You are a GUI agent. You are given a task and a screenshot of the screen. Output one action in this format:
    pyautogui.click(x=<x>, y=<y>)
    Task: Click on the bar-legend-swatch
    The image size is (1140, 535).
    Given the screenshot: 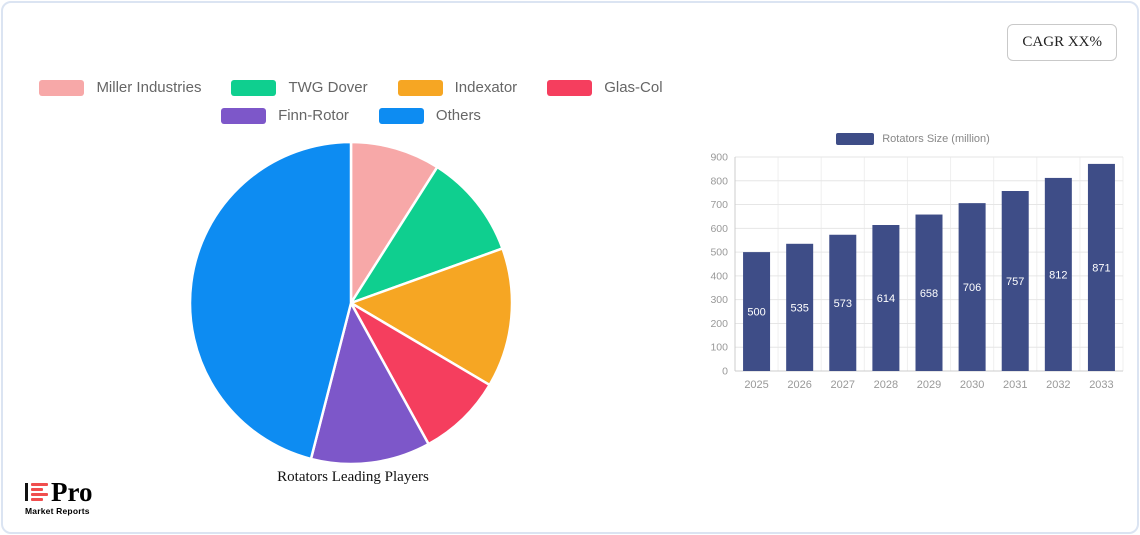 What is the action you would take?
    pyautogui.click(x=855, y=139)
    